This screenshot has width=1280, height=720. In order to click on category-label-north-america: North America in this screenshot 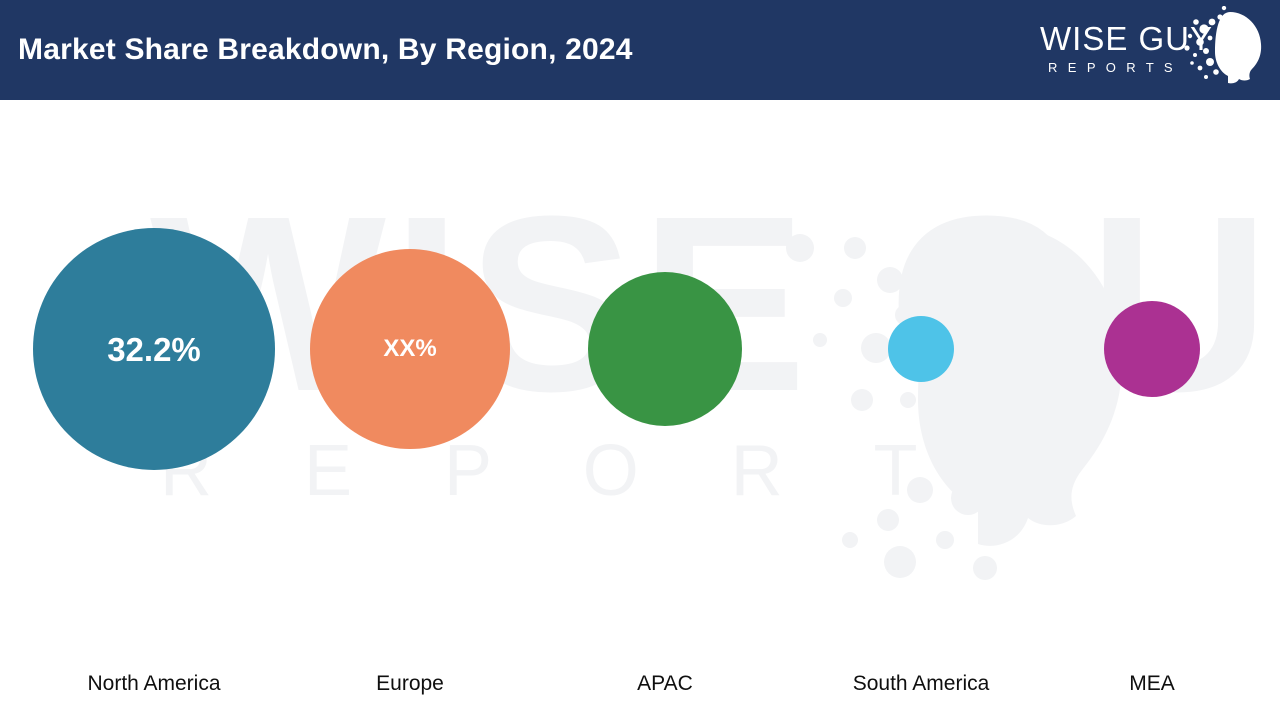, I will do `click(154, 683)`.